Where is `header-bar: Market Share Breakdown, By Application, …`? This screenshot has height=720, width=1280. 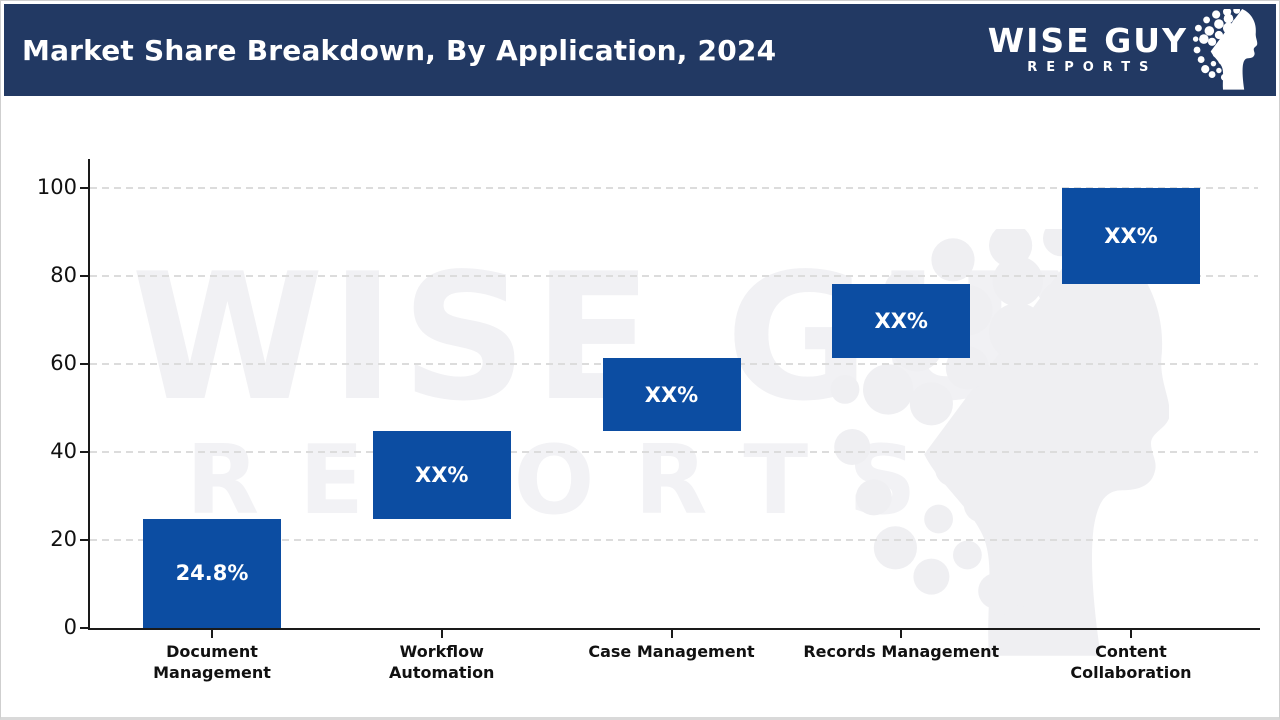 header-bar: Market Share Breakdown, By Application, … is located at coordinates (640, 50).